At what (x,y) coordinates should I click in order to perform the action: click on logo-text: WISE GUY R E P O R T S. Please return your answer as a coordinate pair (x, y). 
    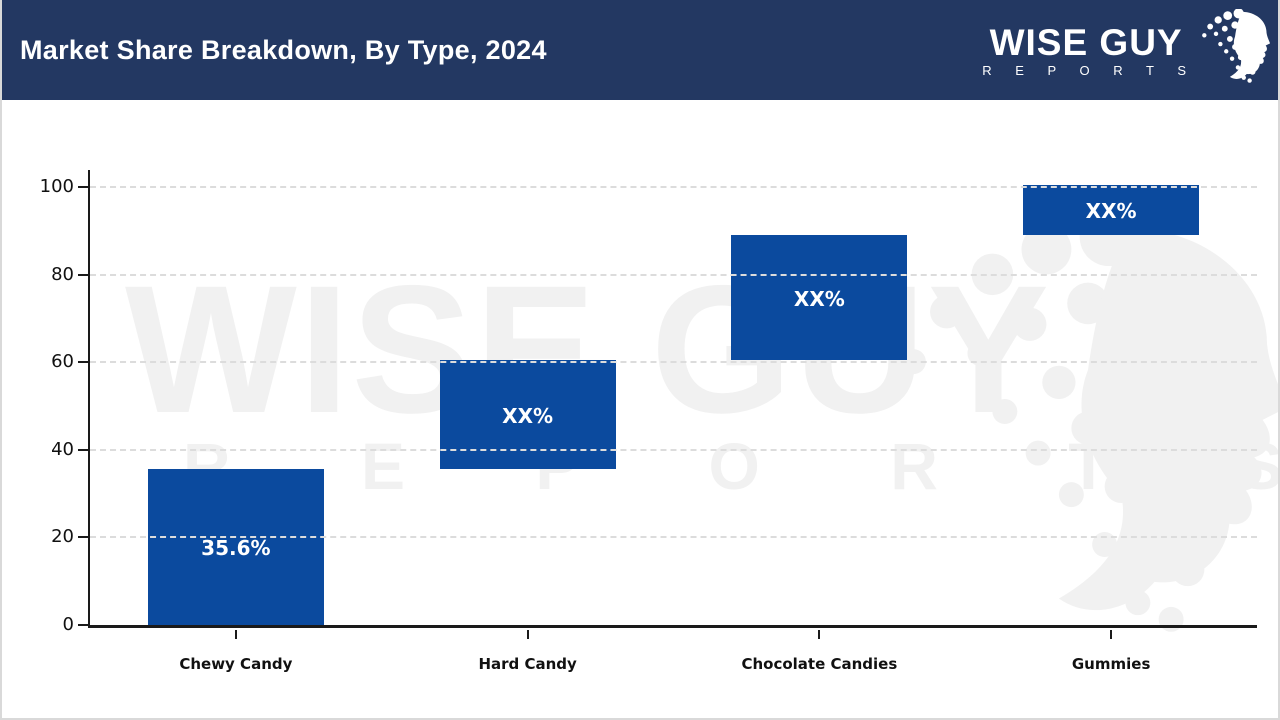
    Looking at the image, I should click on (1086, 51).